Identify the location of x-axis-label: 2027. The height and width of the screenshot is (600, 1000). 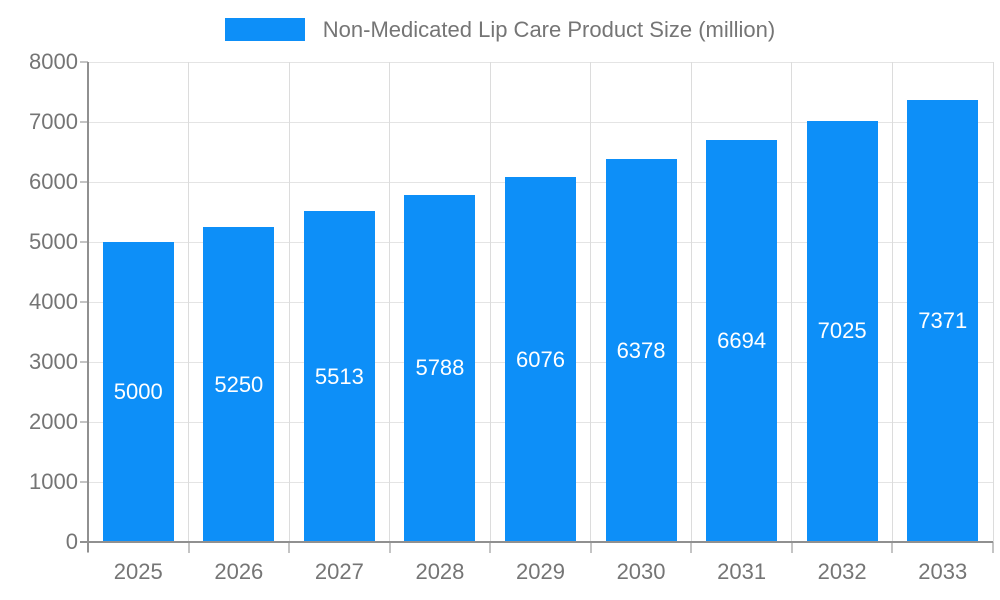
(339, 571).